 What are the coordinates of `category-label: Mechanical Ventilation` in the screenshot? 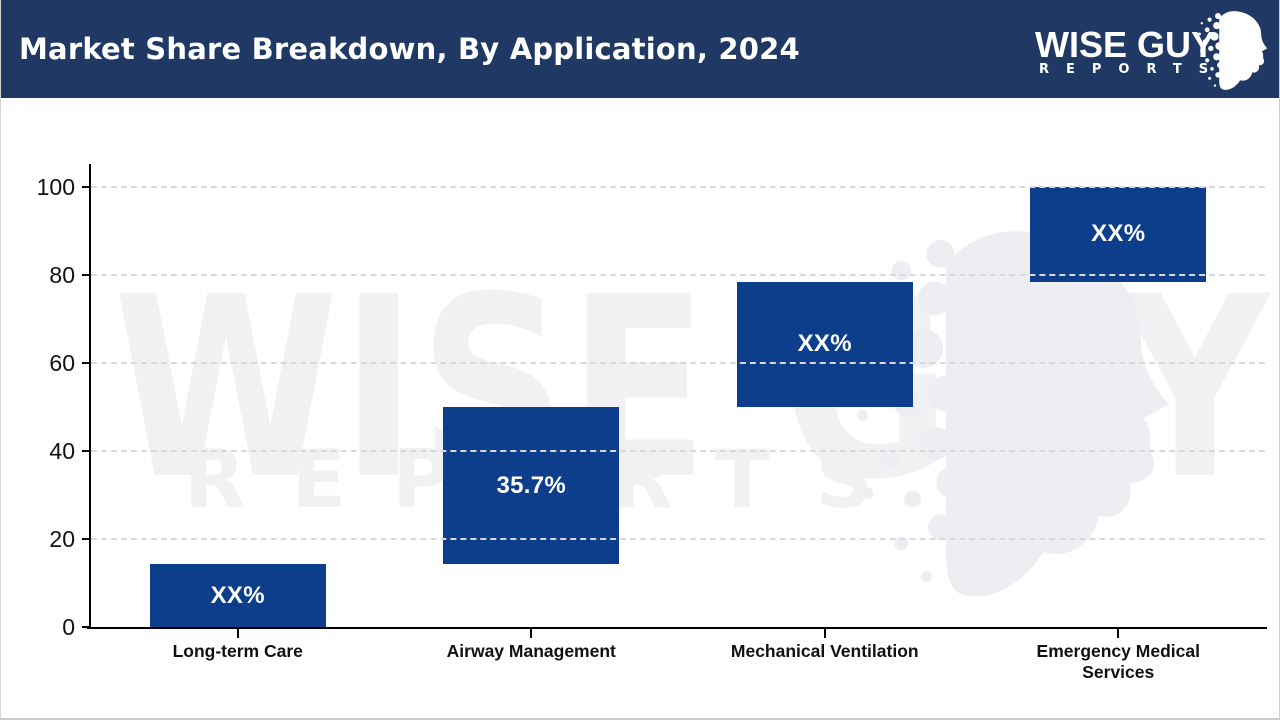 It's located at (824, 651).